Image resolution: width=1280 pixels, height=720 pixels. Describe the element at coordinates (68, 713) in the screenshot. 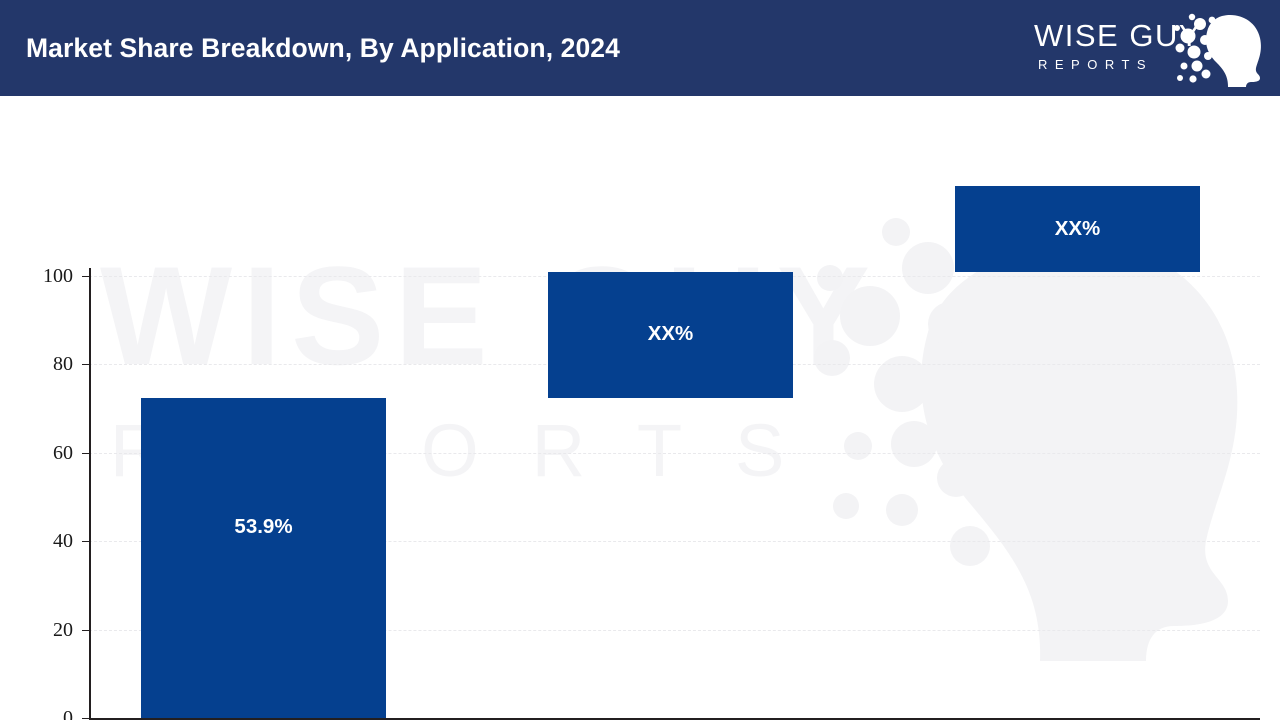

I see `y-tick-label-0: 0` at that location.